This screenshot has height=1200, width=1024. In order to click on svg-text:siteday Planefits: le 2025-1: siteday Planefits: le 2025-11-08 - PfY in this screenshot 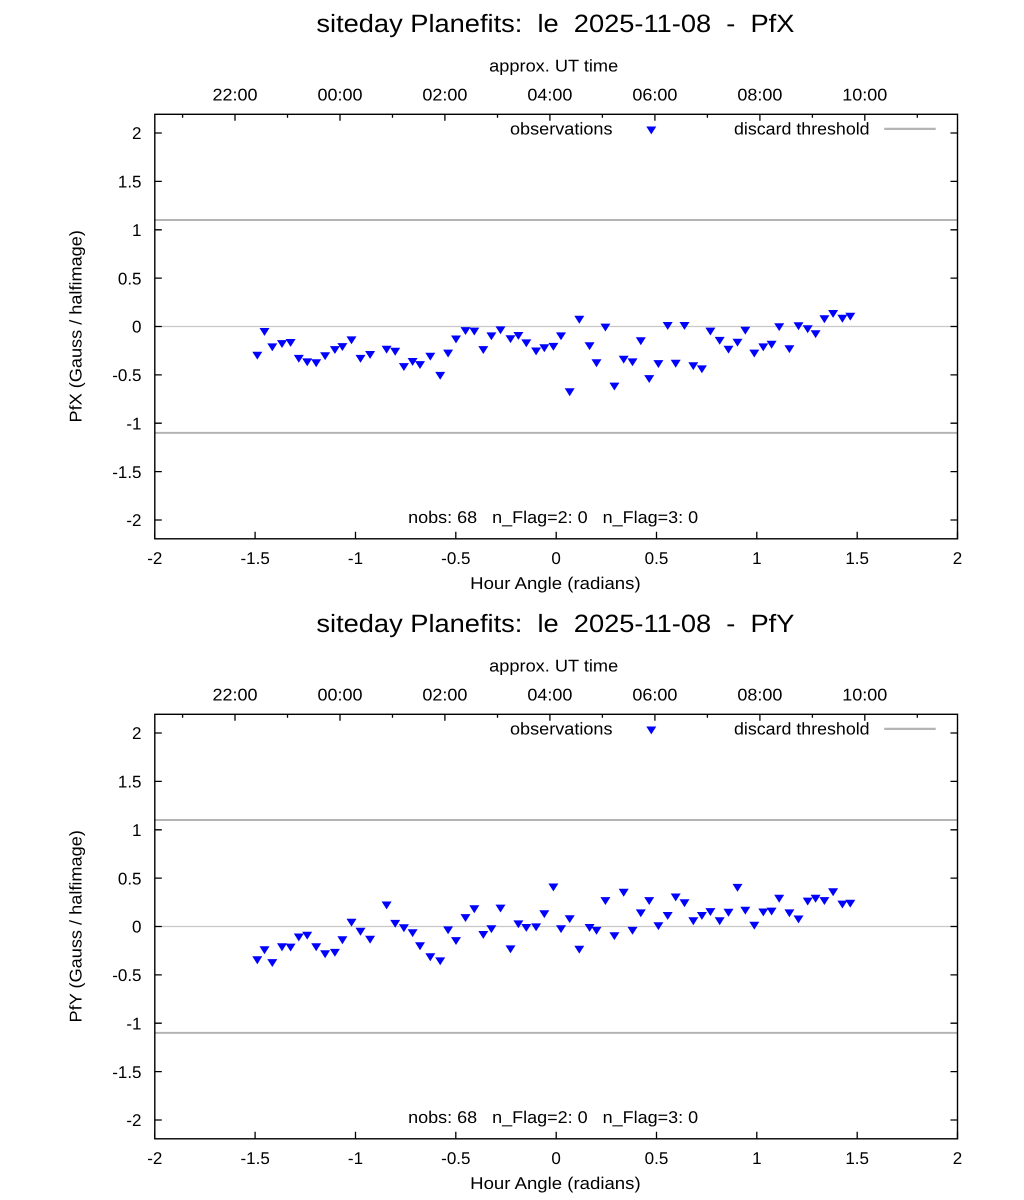, I will do `click(555, 624)`.